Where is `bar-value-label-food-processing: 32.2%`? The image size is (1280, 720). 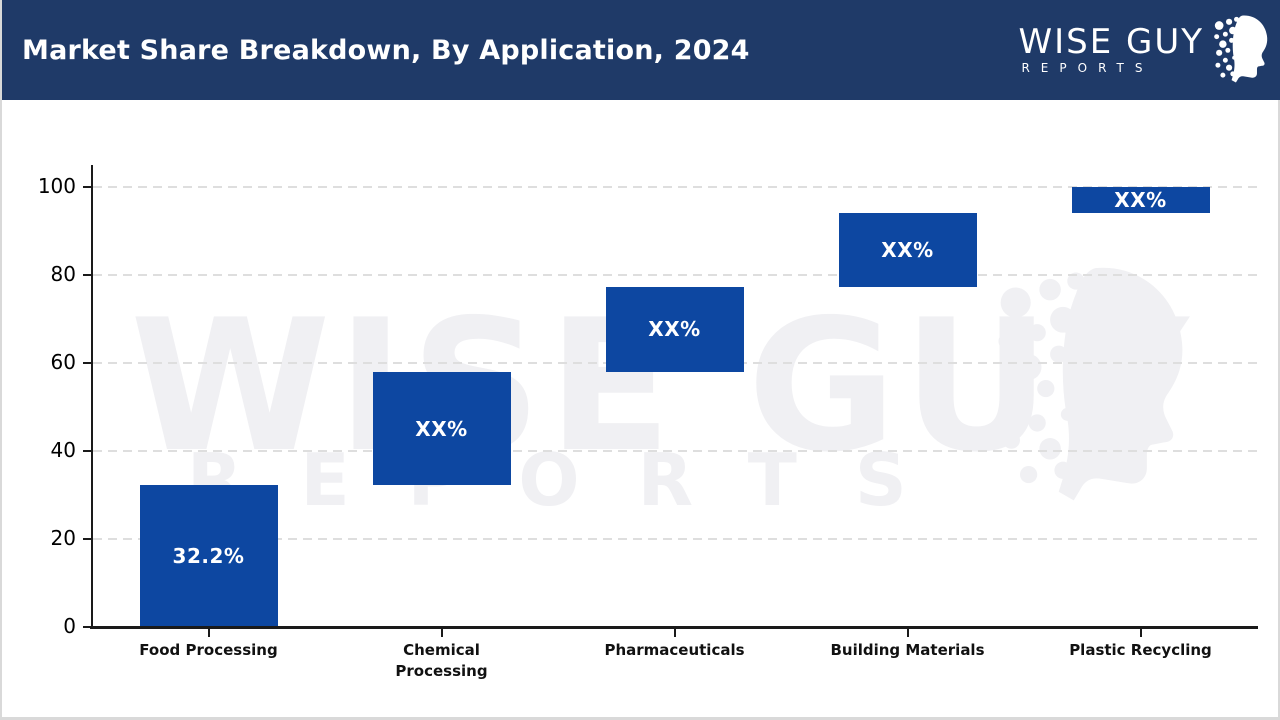 bar-value-label-food-processing: 32.2% is located at coordinates (208, 556).